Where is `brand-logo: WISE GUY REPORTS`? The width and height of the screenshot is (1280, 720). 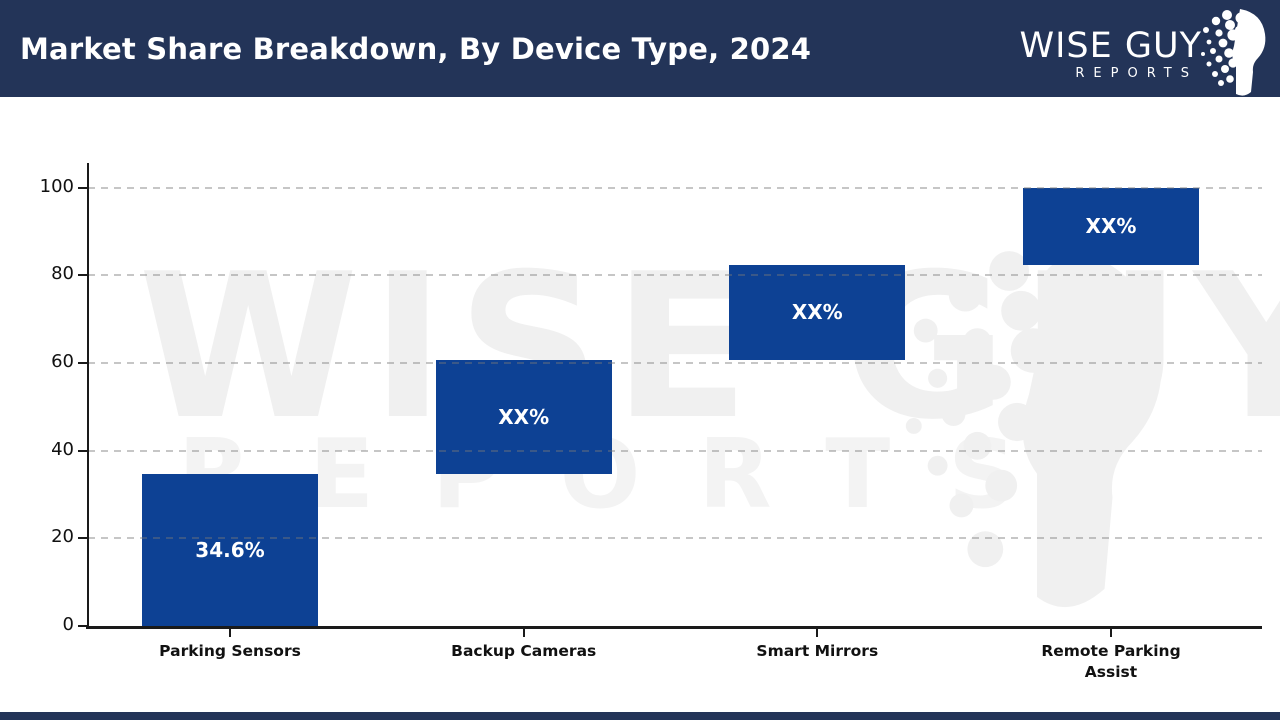
brand-logo: WISE GUY REPORTS is located at coordinates (1143, 50).